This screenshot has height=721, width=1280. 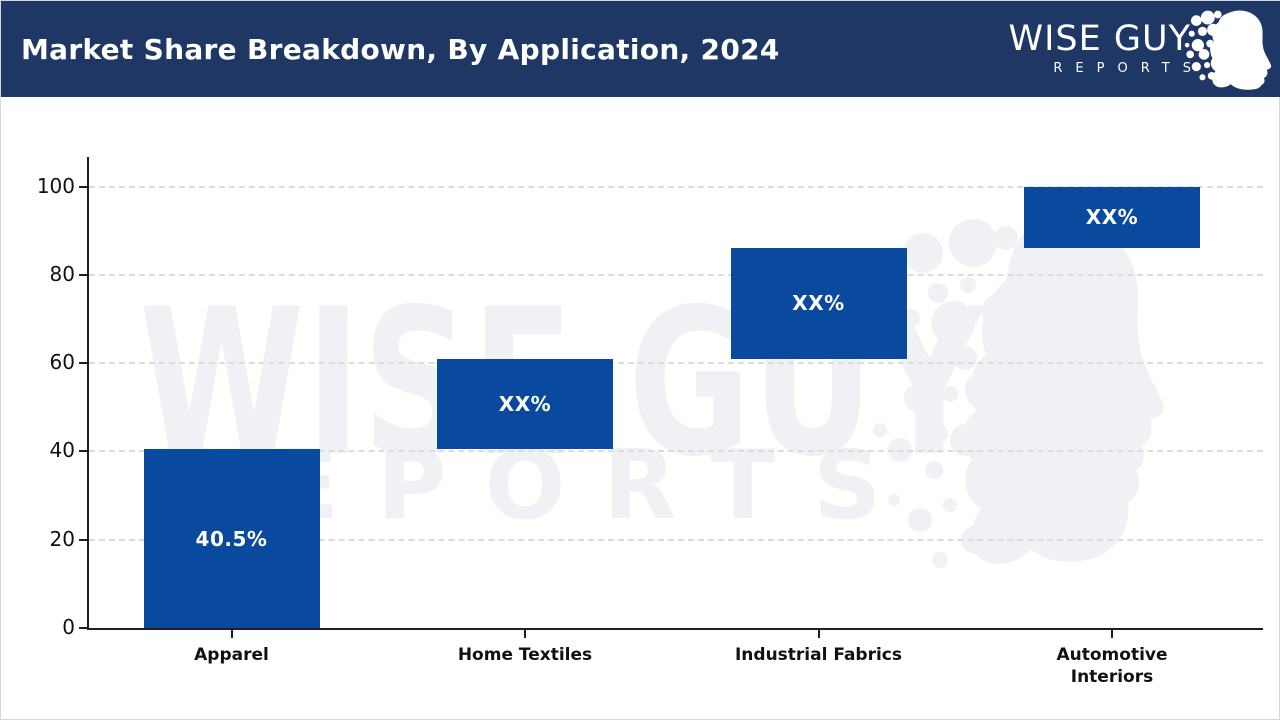 I want to click on x-tick-industrial-fabrics, so click(x=818, y=634).